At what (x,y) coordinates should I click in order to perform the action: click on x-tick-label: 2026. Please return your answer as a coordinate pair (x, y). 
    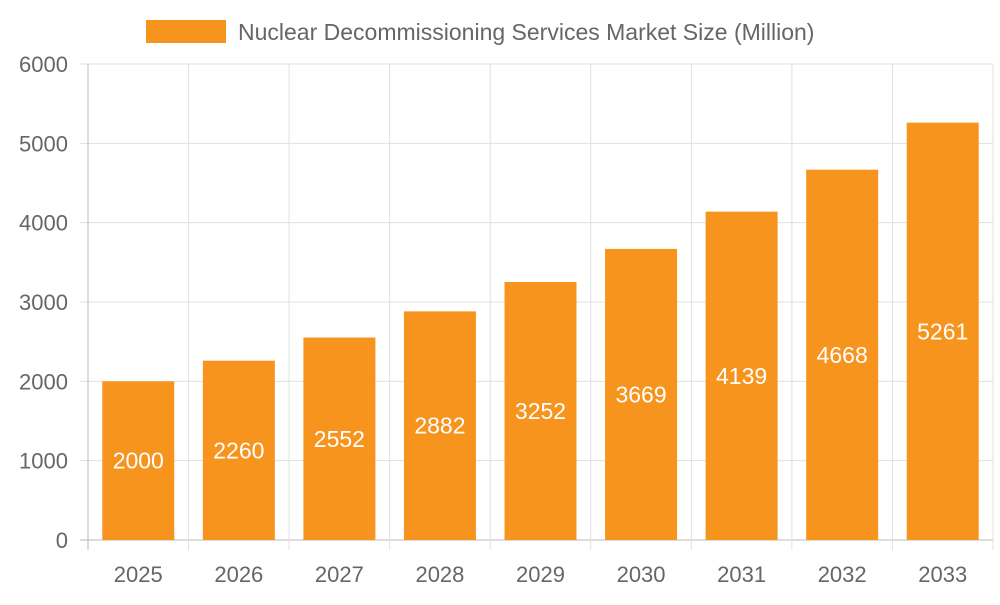
    Looking at the image, I should click on (238, 574).